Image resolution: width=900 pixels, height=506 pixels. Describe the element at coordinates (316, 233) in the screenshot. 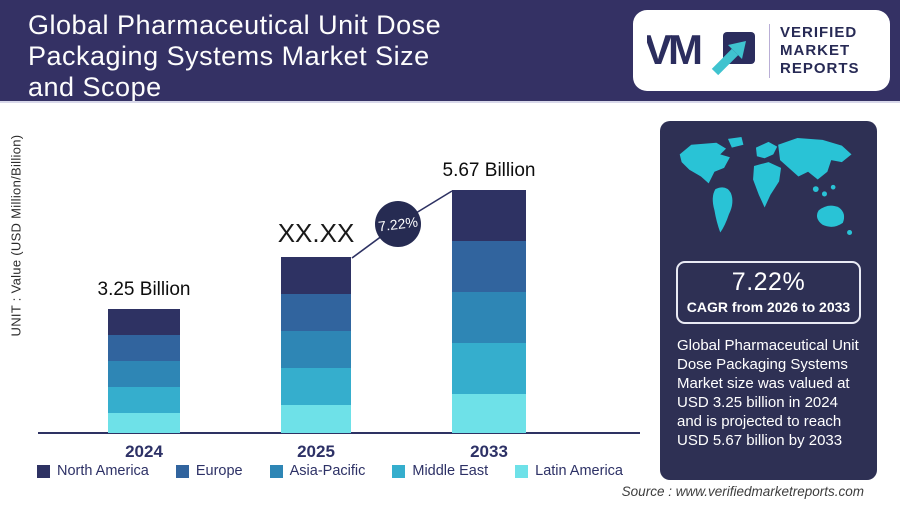

I see `bar-value-label-2025: XX.XX` at that location.